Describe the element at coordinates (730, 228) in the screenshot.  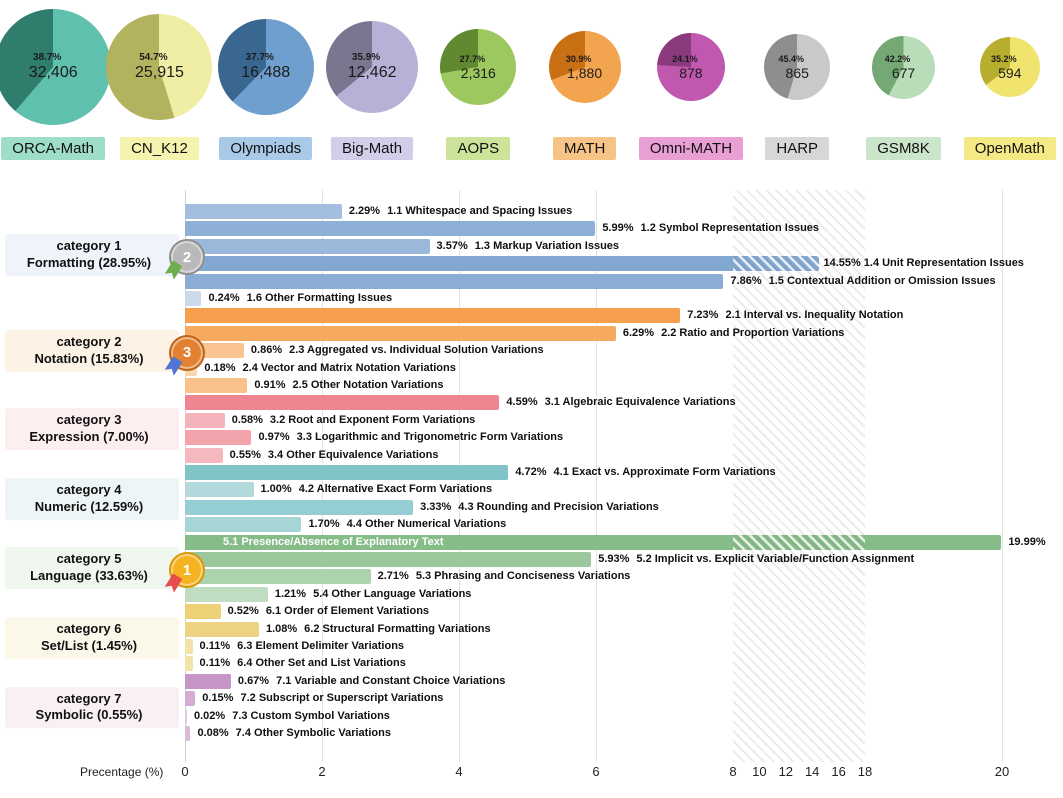
I see `bar-name: 1.2 Symbol Representation Issues` at that location.